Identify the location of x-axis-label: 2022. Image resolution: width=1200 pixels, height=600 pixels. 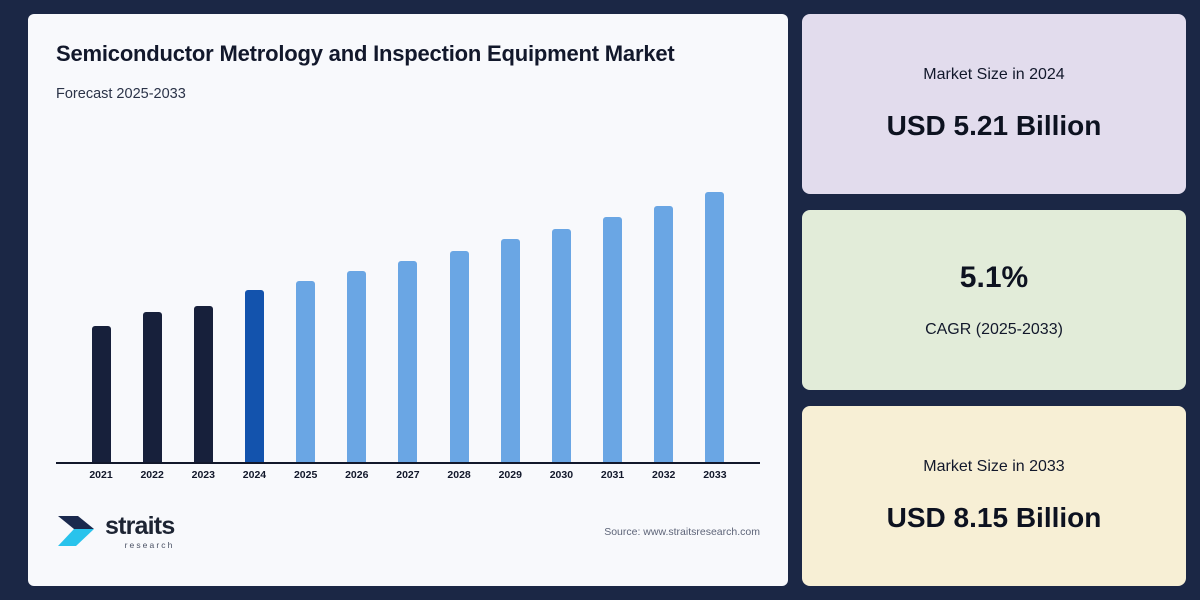
(152, 475).